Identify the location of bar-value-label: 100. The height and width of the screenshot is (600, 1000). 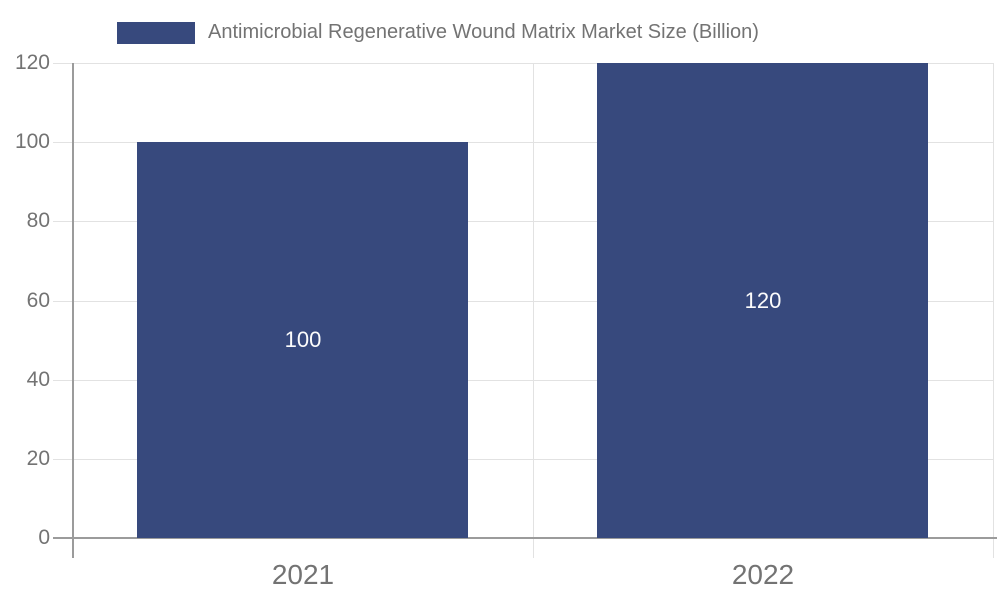
(303, 339).